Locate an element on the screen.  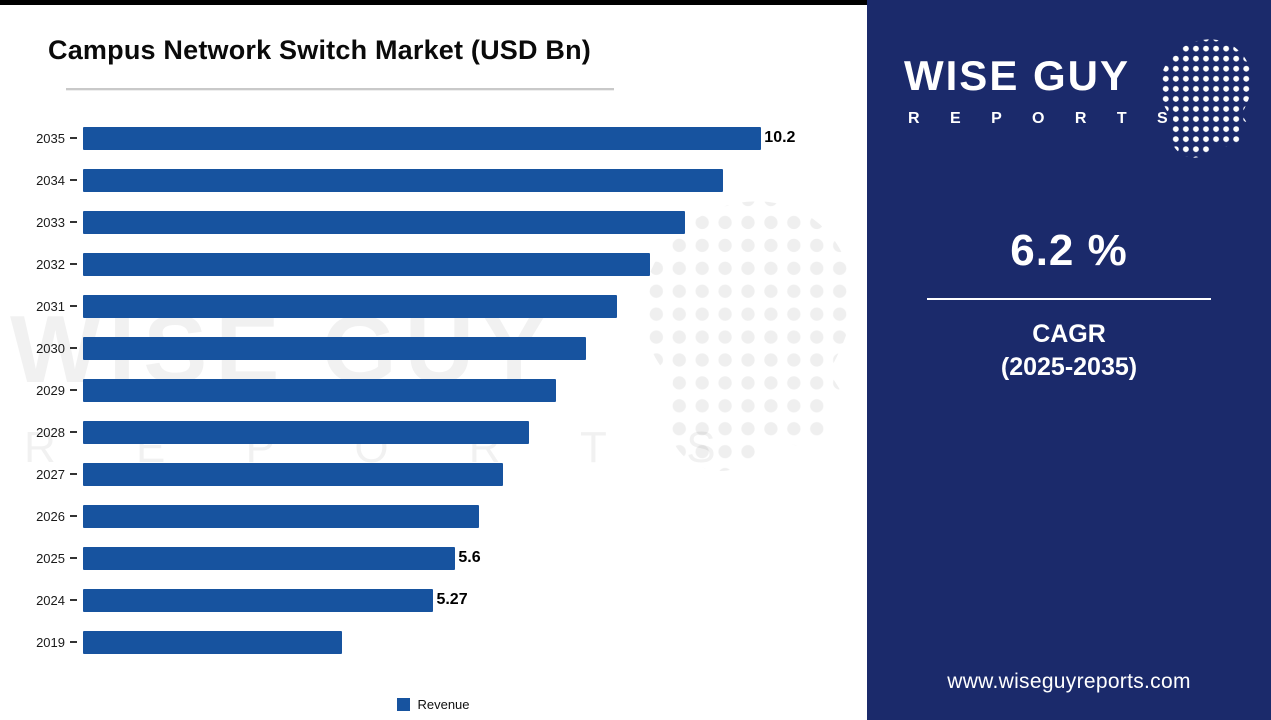
cagr-divider is located at coordinates (1069, 299).